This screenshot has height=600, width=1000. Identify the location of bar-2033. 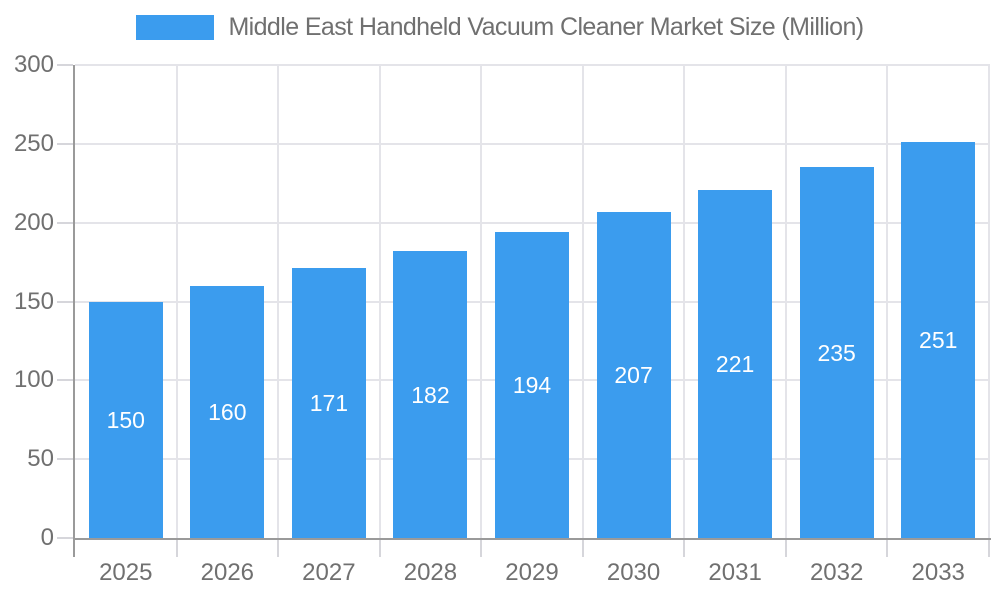
(938, 340).